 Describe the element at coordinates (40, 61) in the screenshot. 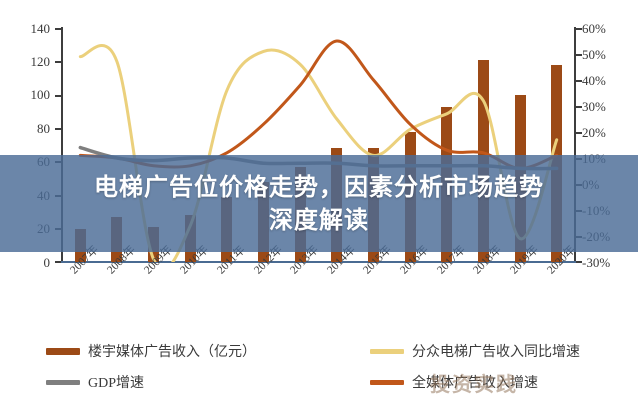

I see `y-axis-left-tick-120: 120` at that location.